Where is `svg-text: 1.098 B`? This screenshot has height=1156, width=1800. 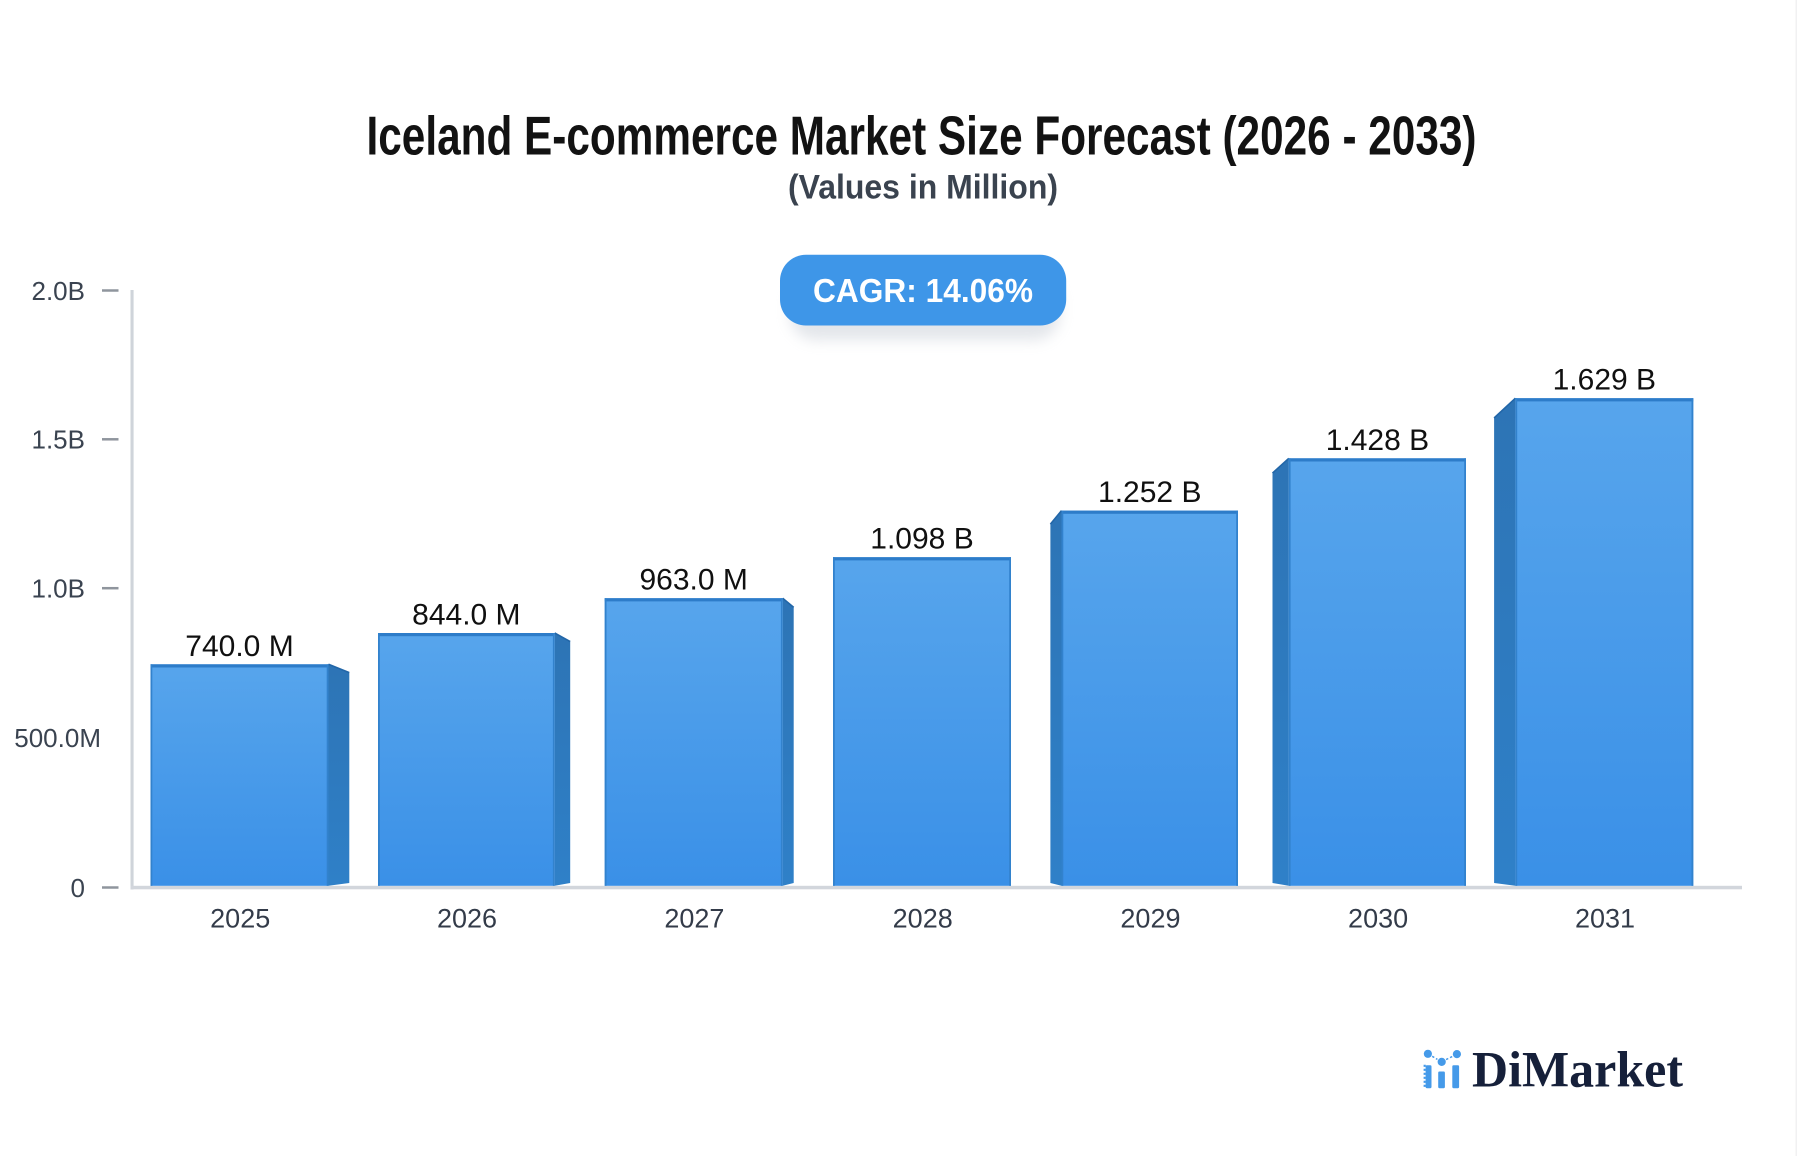 svg-text: 1.098 B is located at coordinates (921, 539).